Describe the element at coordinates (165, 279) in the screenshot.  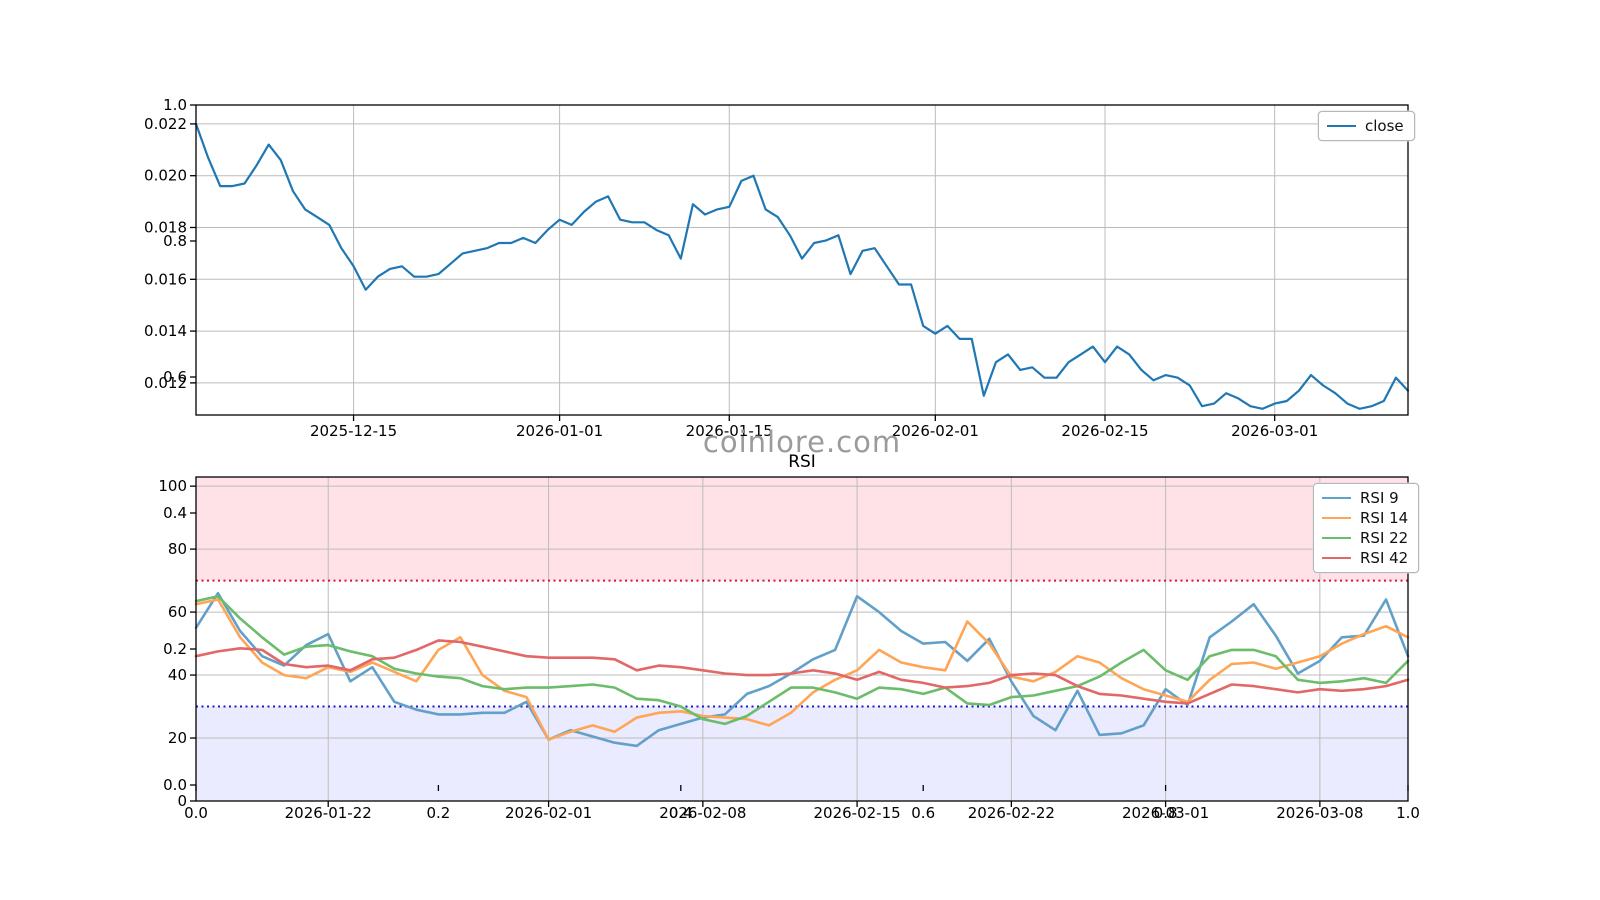
I see `svg-text: 0.016` at that location.